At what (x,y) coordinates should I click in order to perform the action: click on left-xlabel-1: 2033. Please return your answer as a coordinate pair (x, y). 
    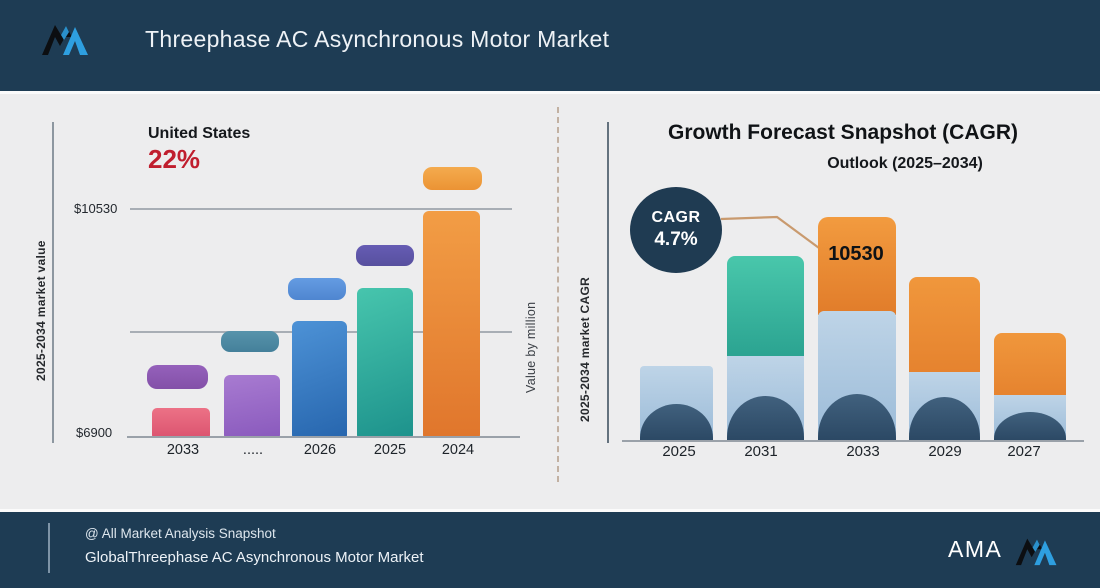
    Looking at the image, I should click on (183, 450).